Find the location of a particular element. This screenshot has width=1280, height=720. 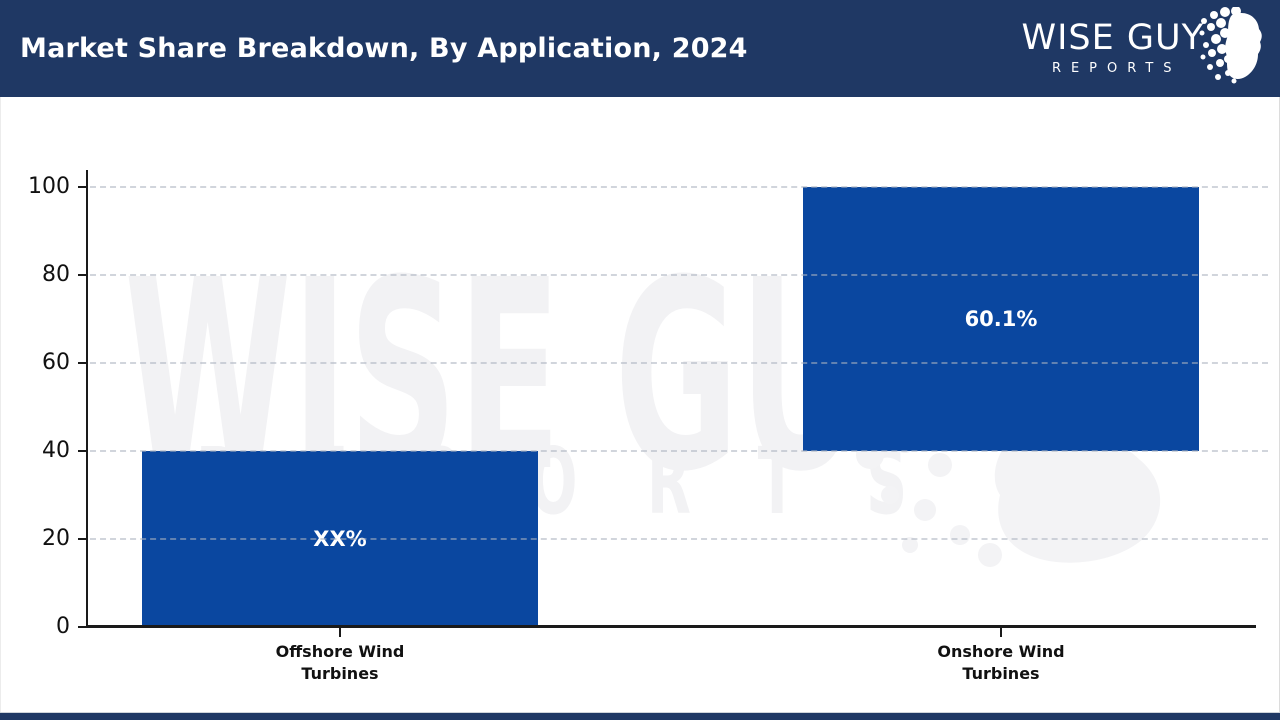

x-axis-label-offshore-wind-turbines: Offshore Wind Turbines is located at coordinates (340, 662).